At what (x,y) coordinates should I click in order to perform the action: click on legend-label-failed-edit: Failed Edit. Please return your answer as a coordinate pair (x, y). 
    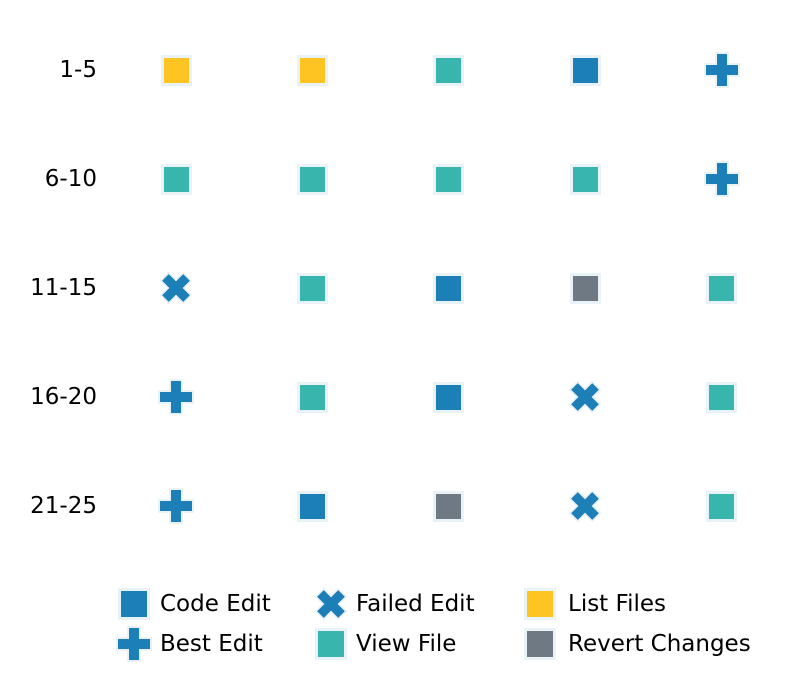
    Looking at the image, I should click on (415, 604).